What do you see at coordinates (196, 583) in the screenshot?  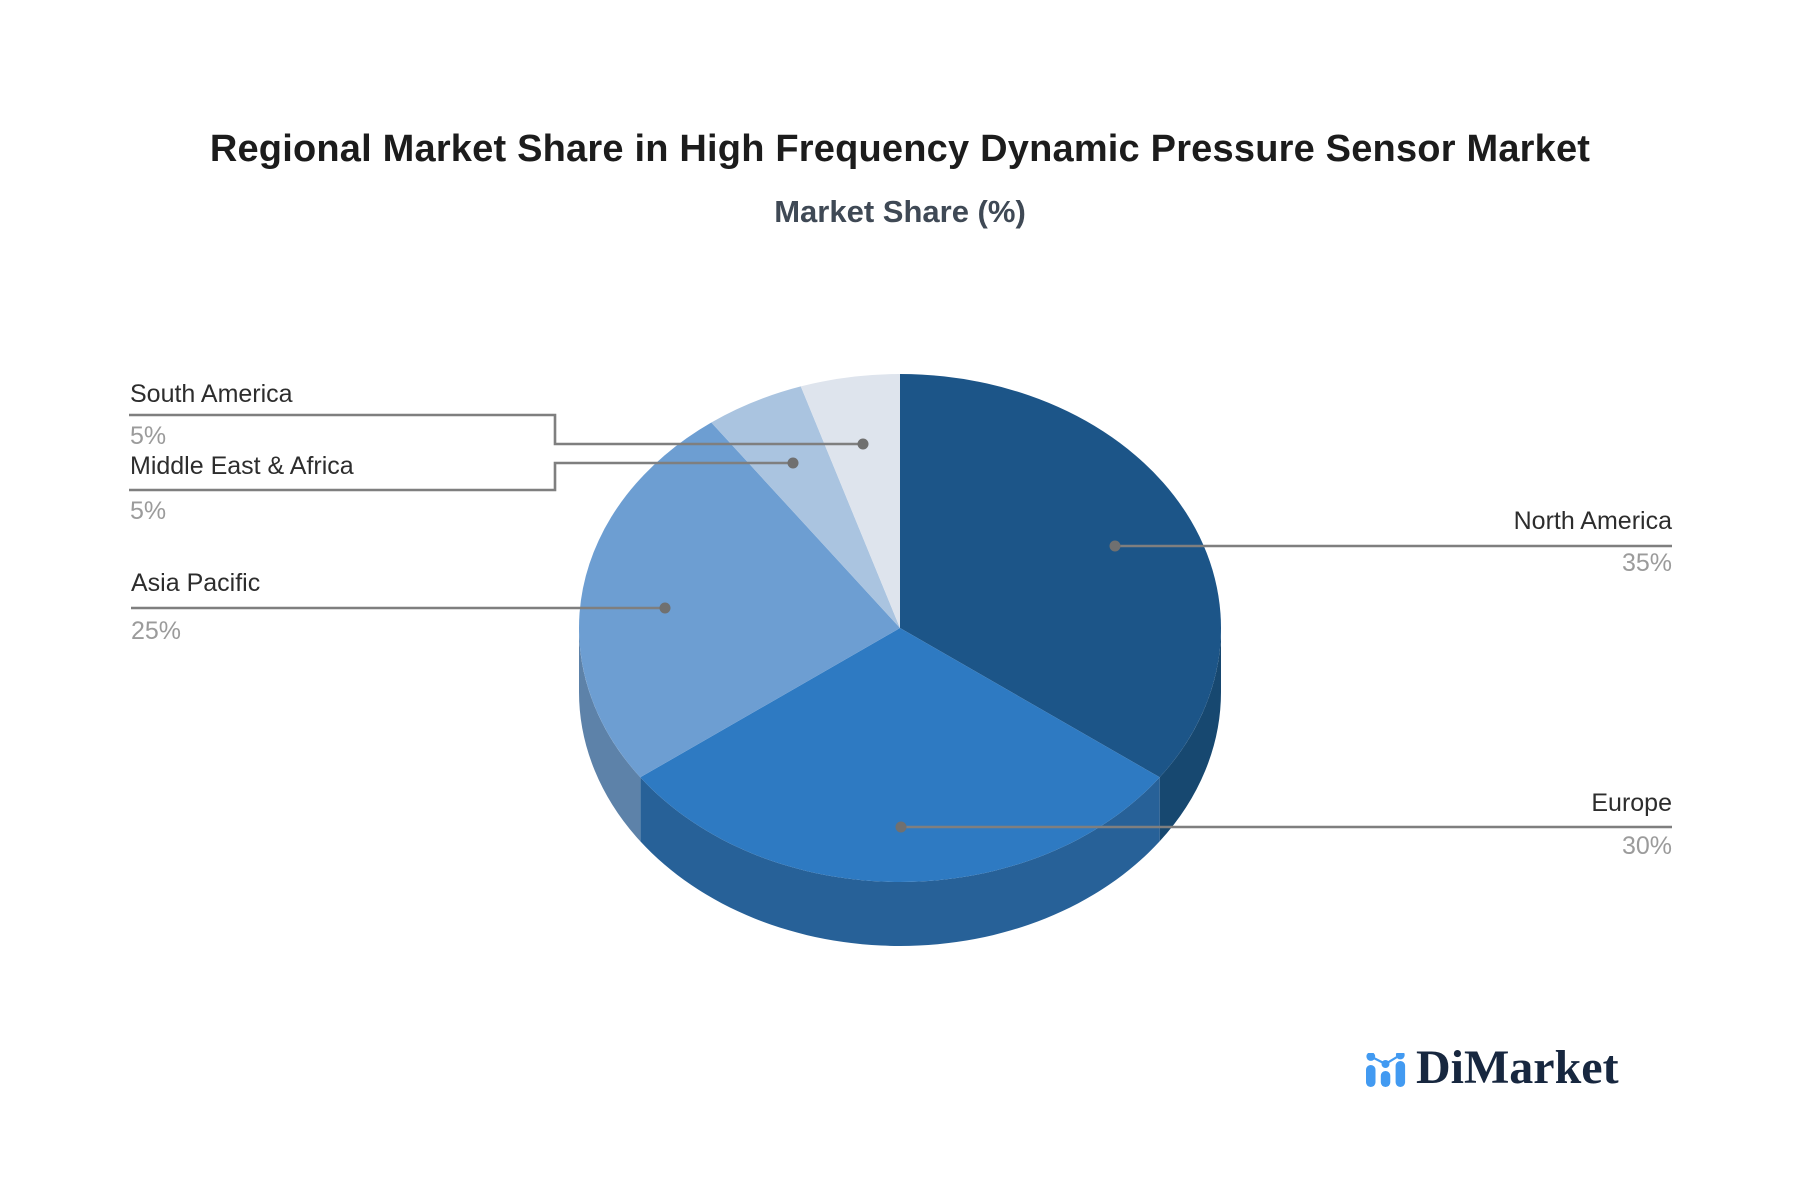 I see `label-asia-pacific: Asia Pacific` at bounding box center [196, 583].